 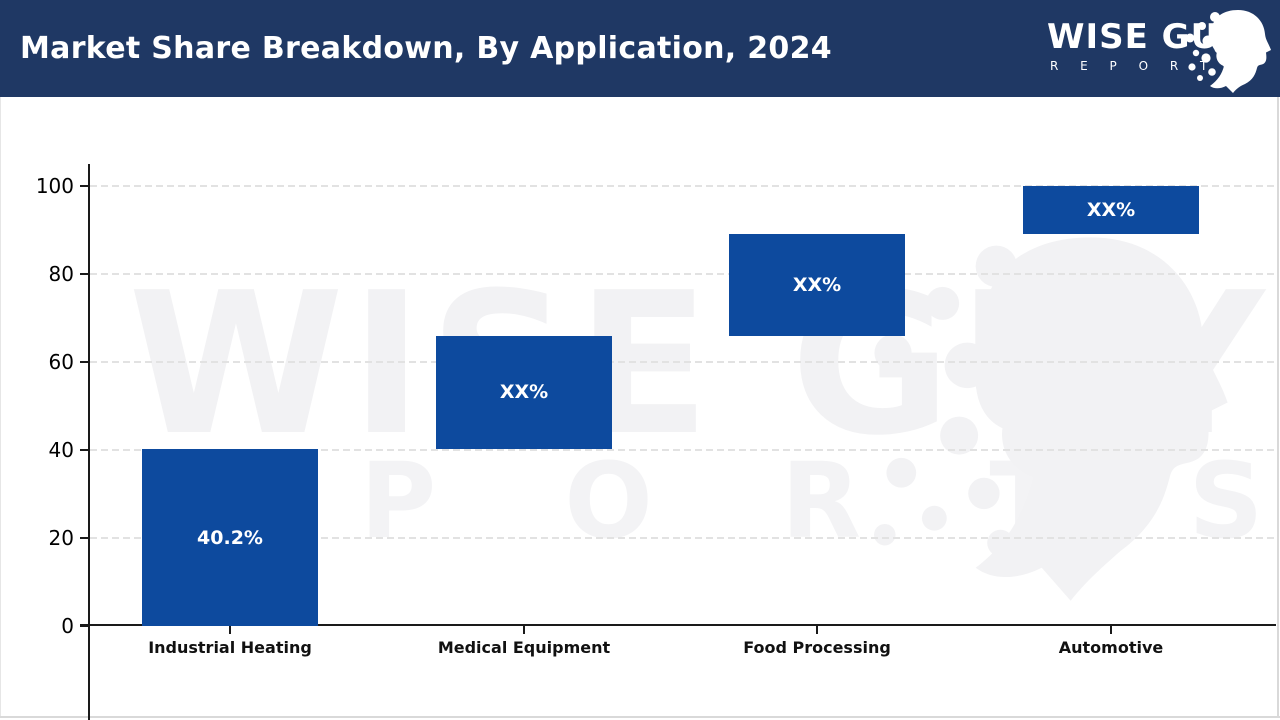 I want to click on right-border-rule, so click(x=1278, y=407).